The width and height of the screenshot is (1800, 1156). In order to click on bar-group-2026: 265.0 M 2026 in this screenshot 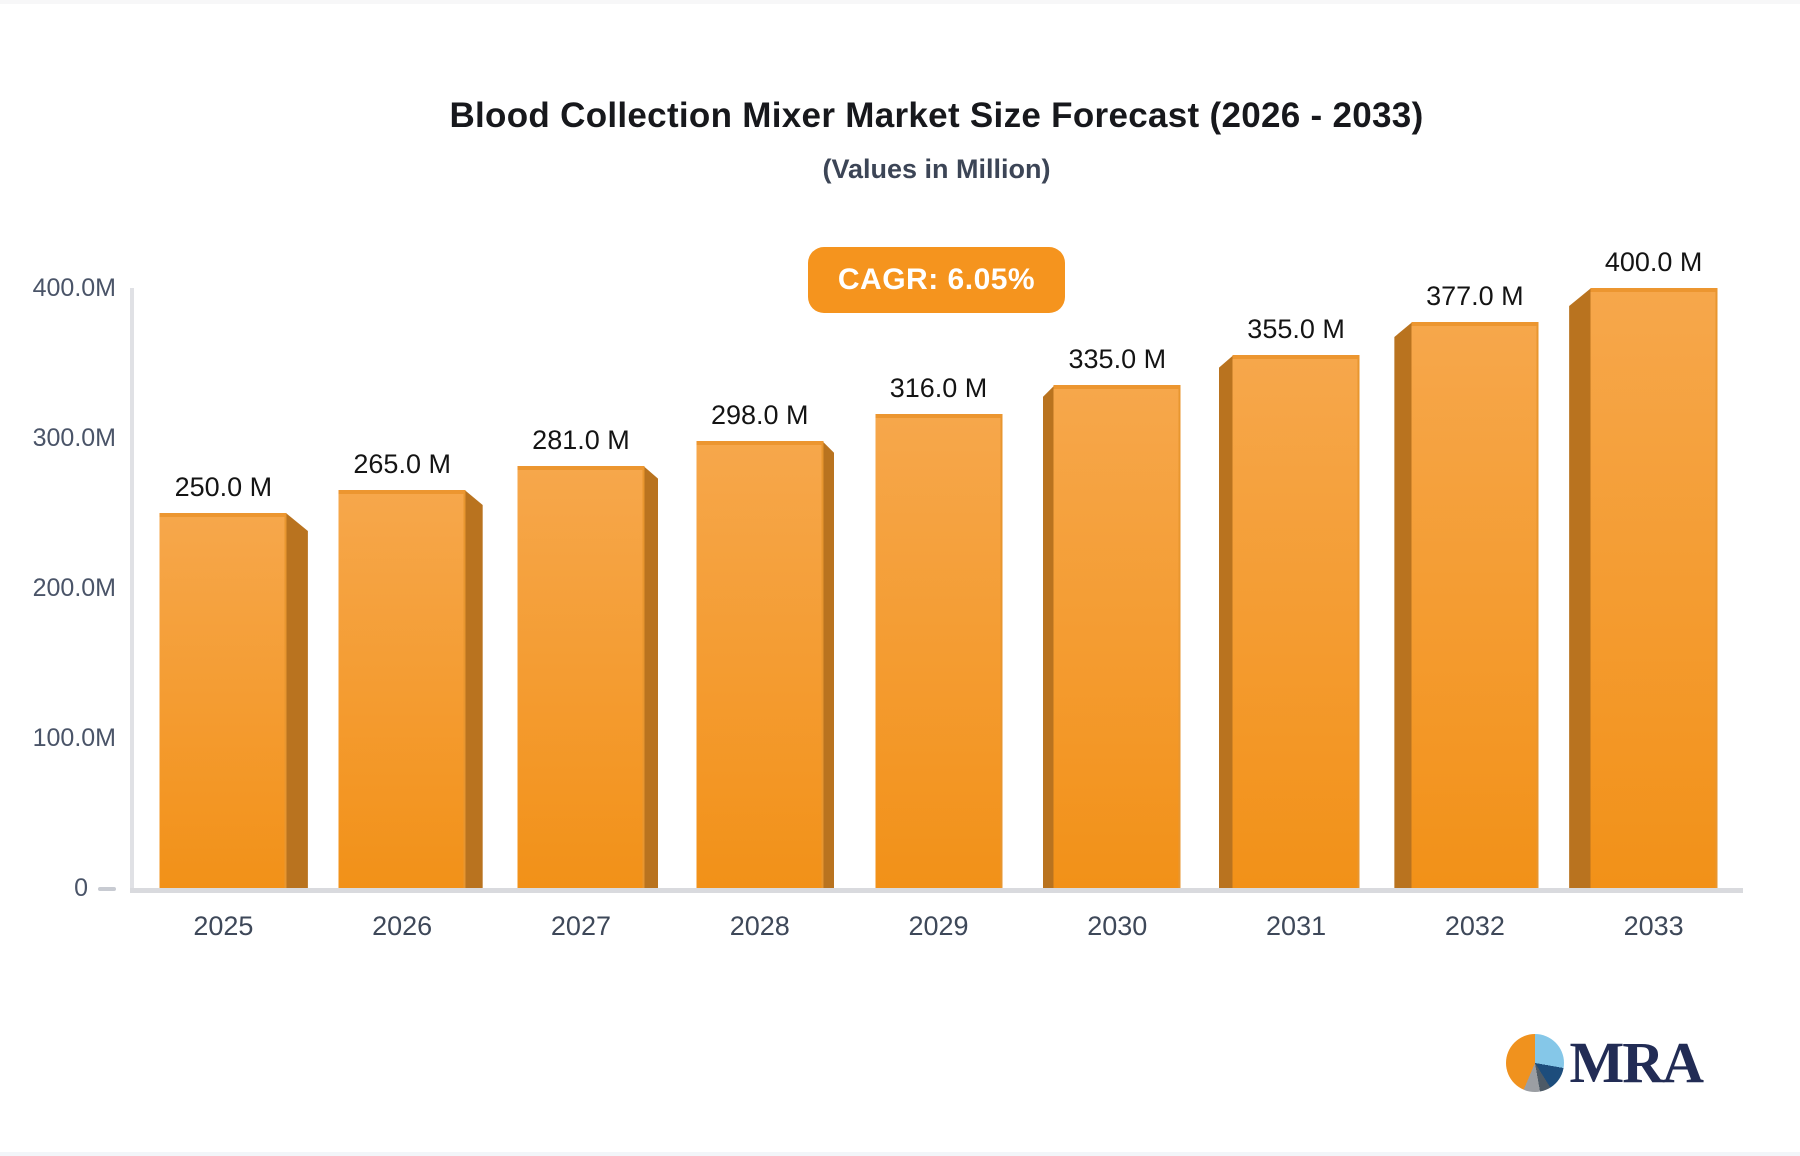, I will do `click(402, 614)`.